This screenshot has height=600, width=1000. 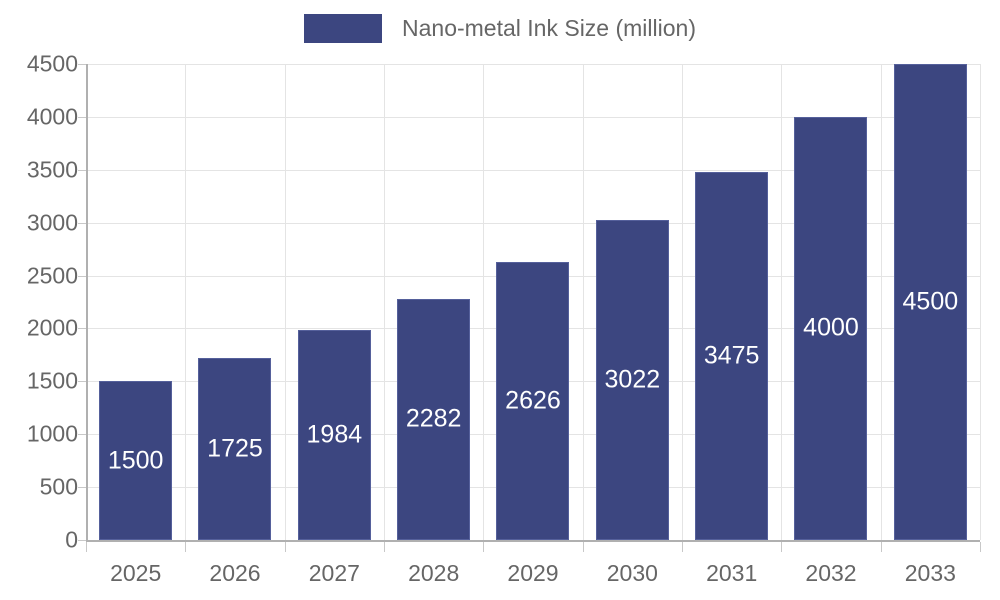 I want to click on y-axis-tick-label: 2000, so click(x=52, y=327).